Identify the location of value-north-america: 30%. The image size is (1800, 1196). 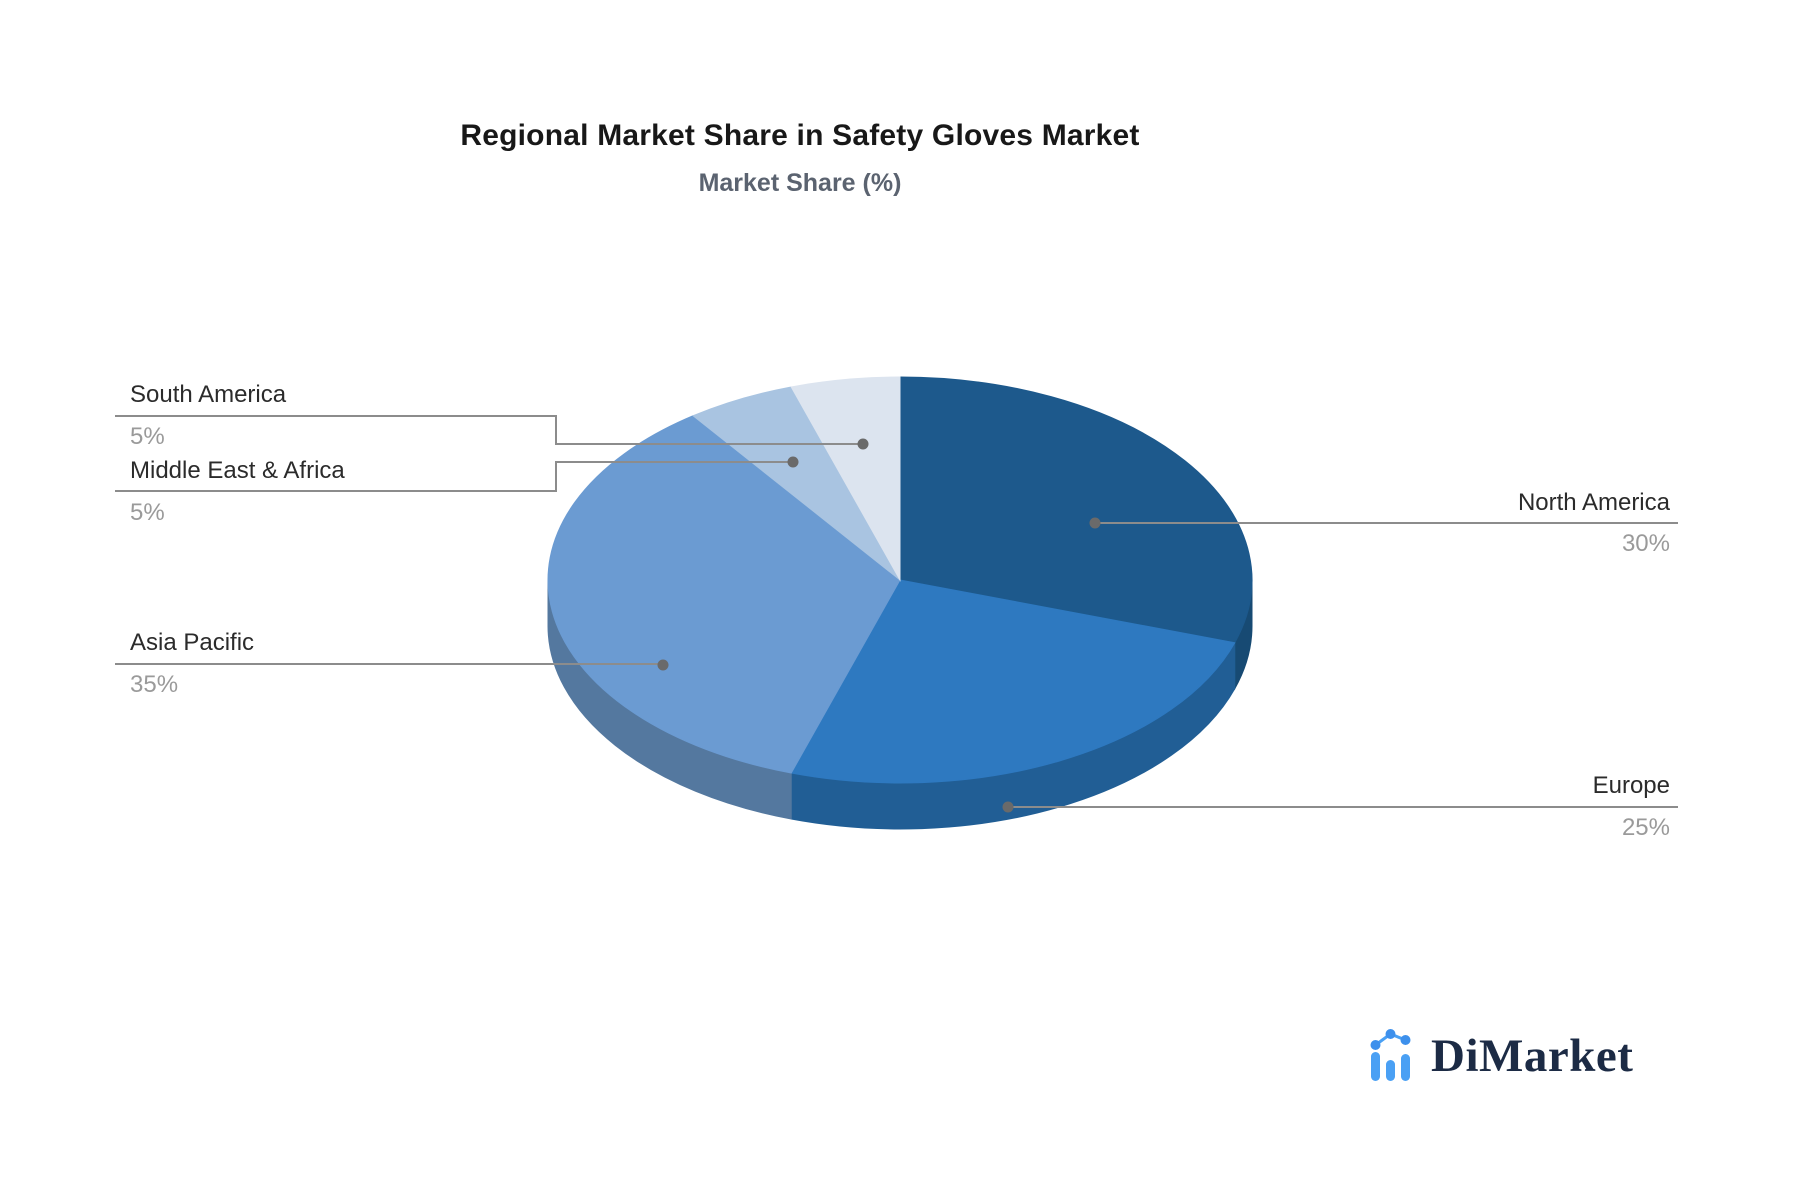
(1645, 543).